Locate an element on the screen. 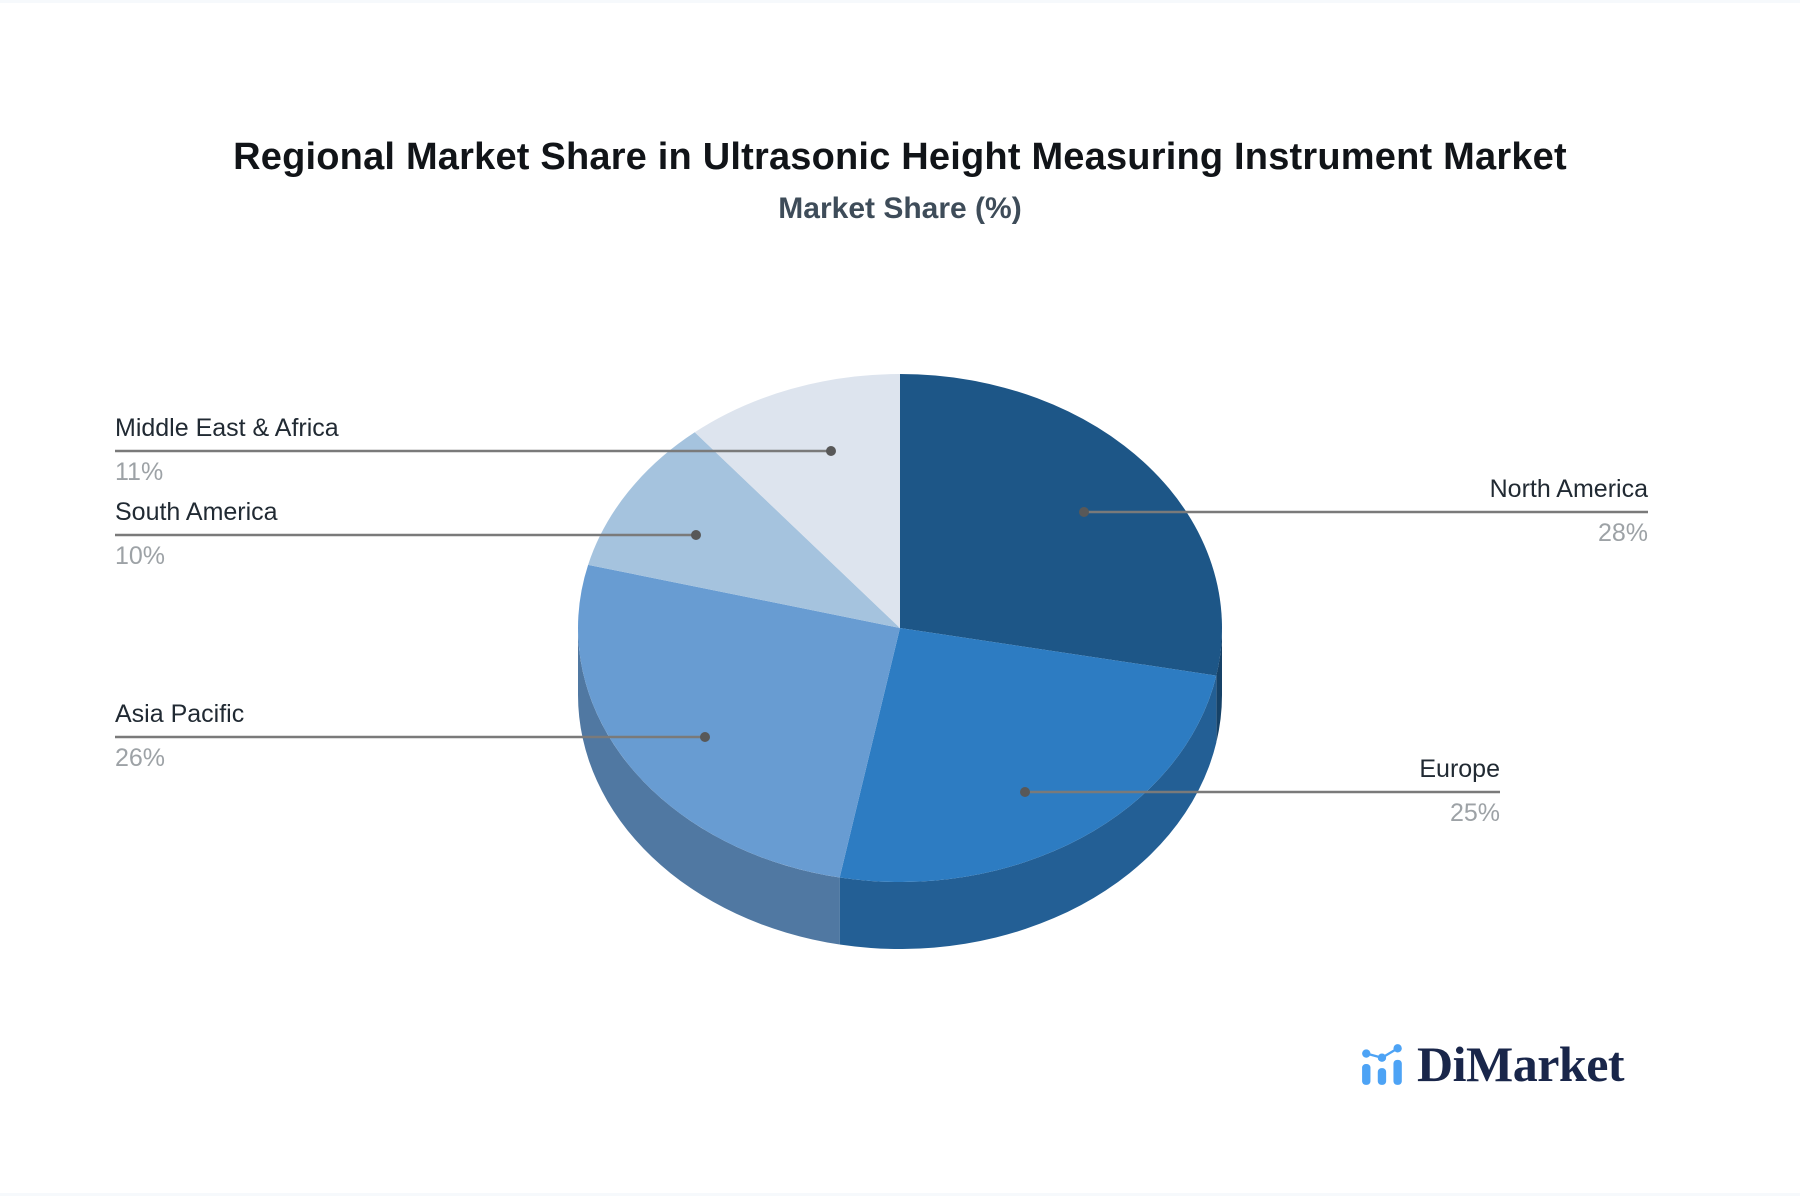 The image size is (1800, 1196). pie-slice-label-asia-pacific: Asia Pacific is located at coordinates (180, 714).